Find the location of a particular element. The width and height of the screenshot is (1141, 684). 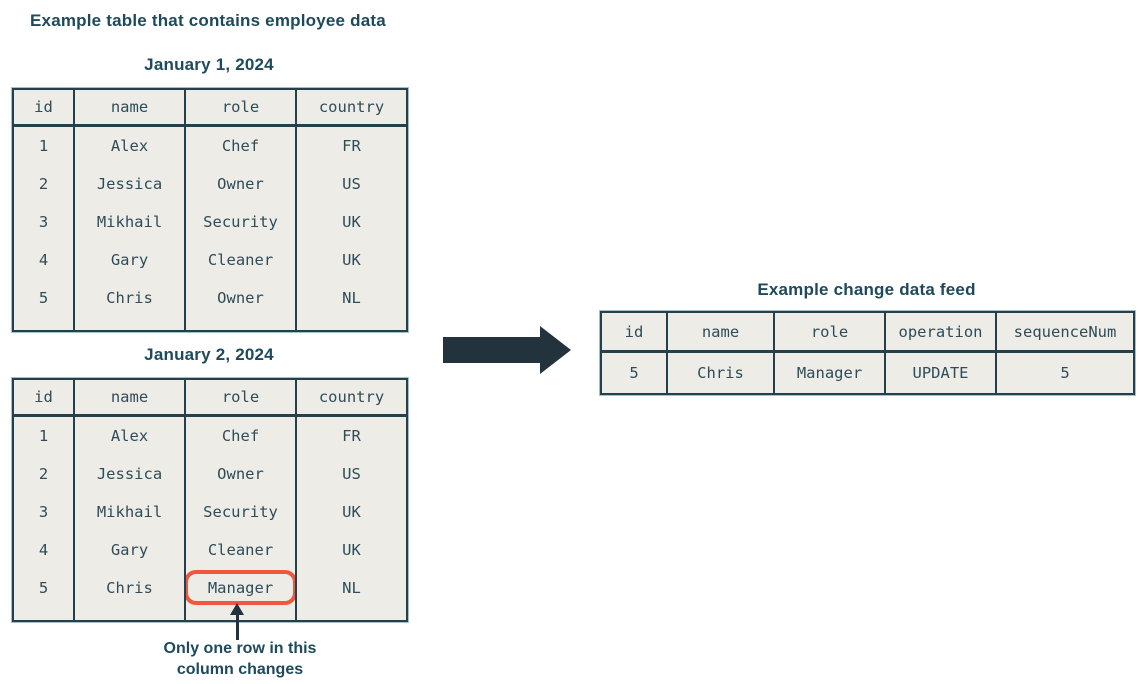

table-row: 5 Chris Owner NL is located at coordinates (210, 298).